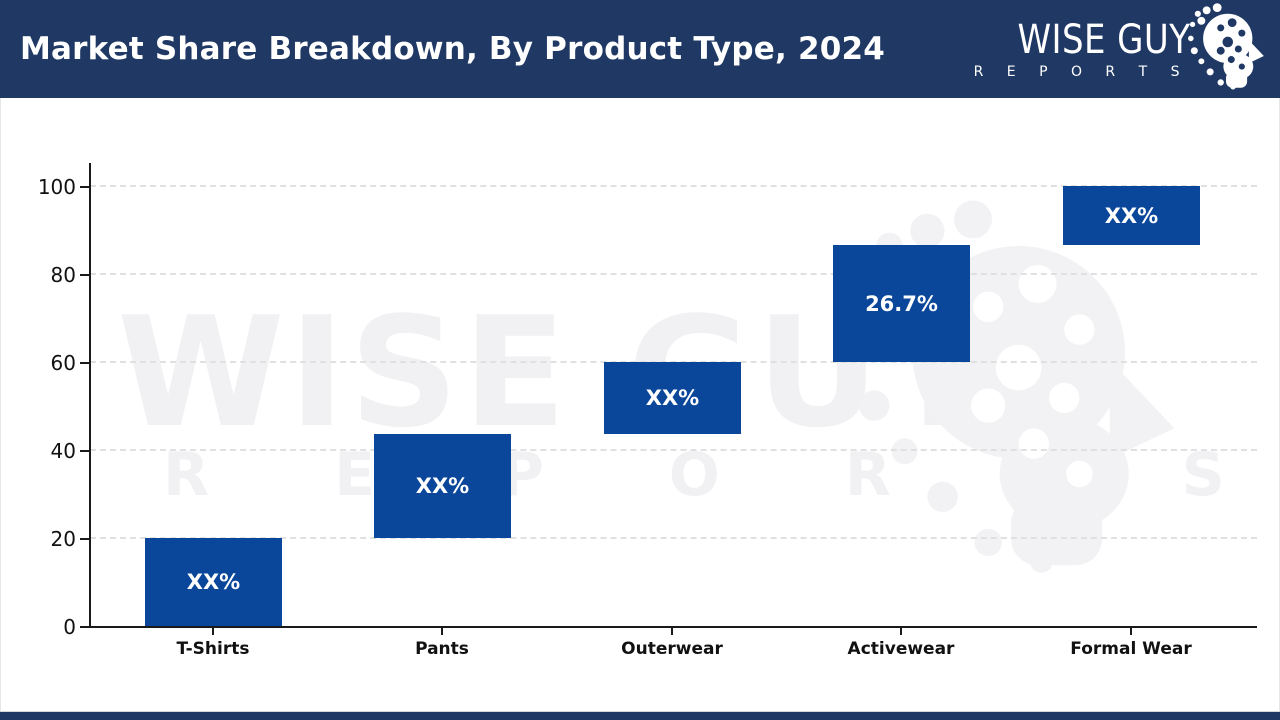 This screenshot has height=720, width=1280. What do you see at coordinates (1081, 71) in the screenshot?
I see `brand-subname: R E P O R T S` at bounding box center [1081, 71].